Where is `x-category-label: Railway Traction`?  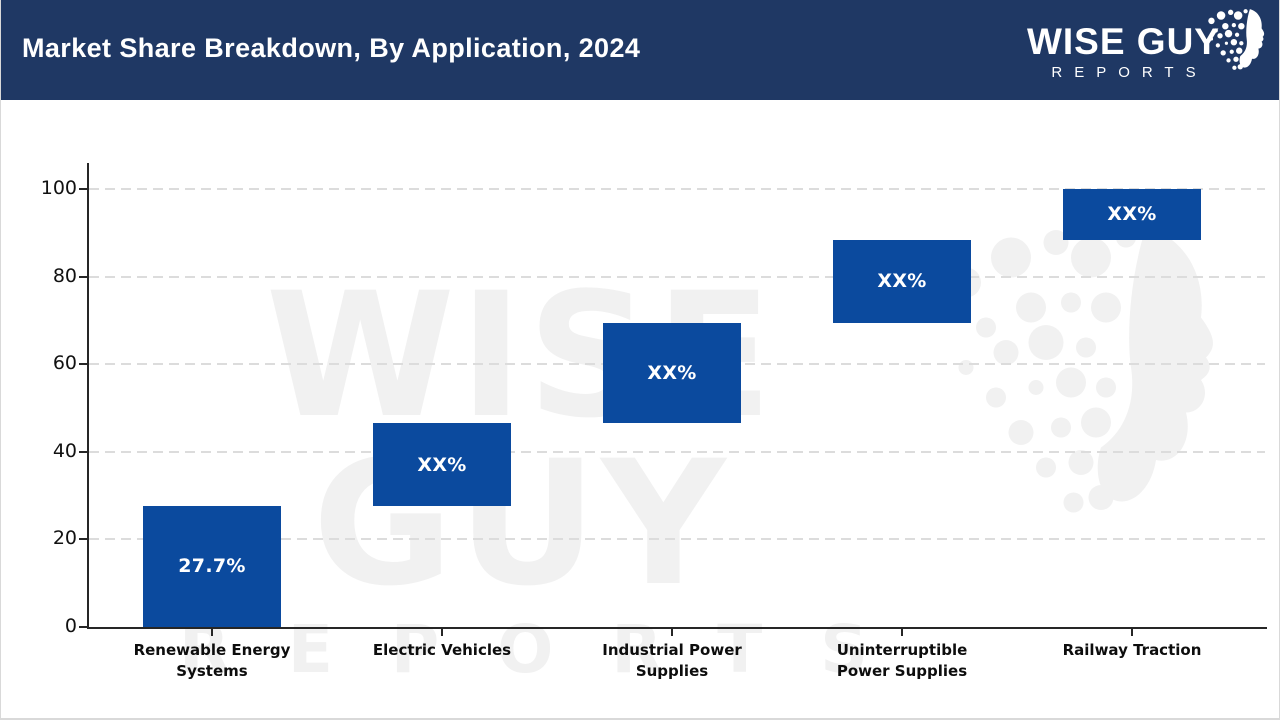
x-category-label: Railway Traction is located at coordinates (1132, 650).